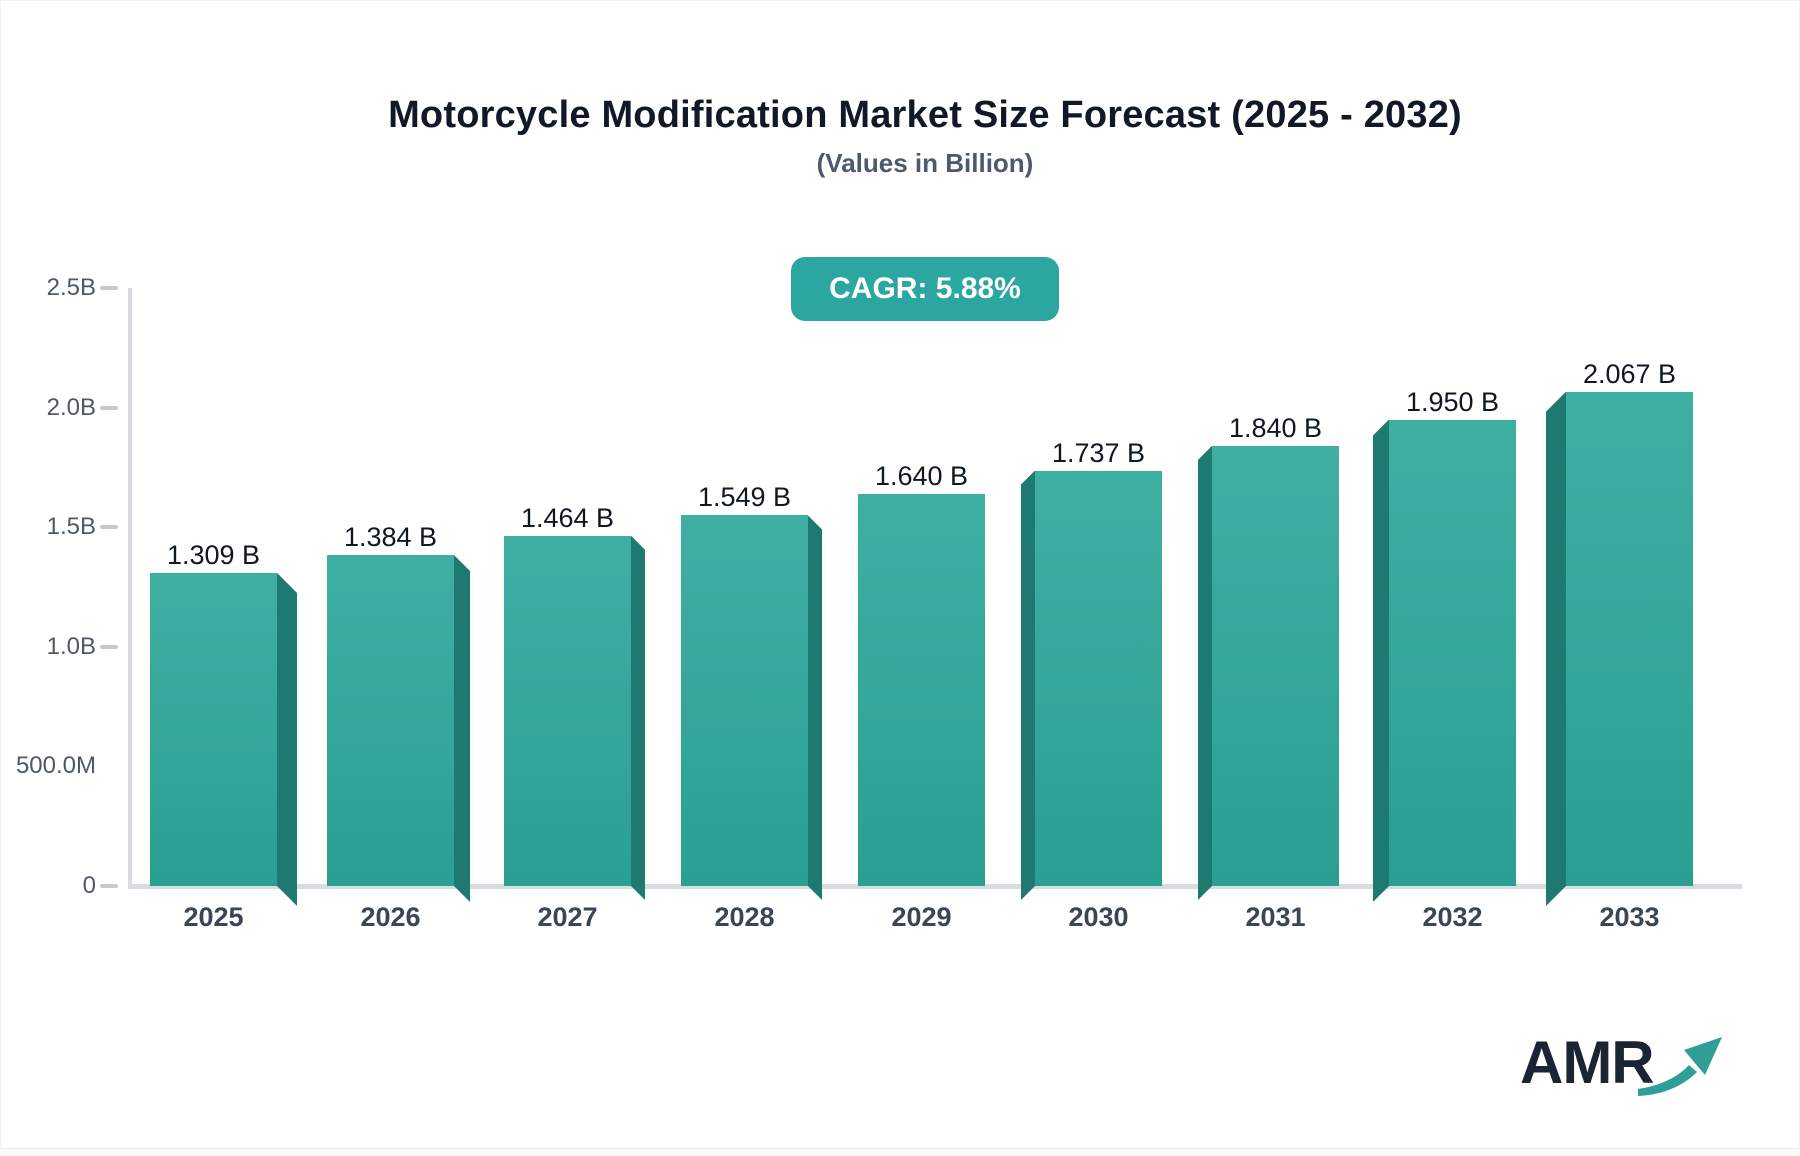 This screenshot has width=1800, height=1156. I want to click on bar-value-label-2033: 2.067 B, so click(1629, 373).